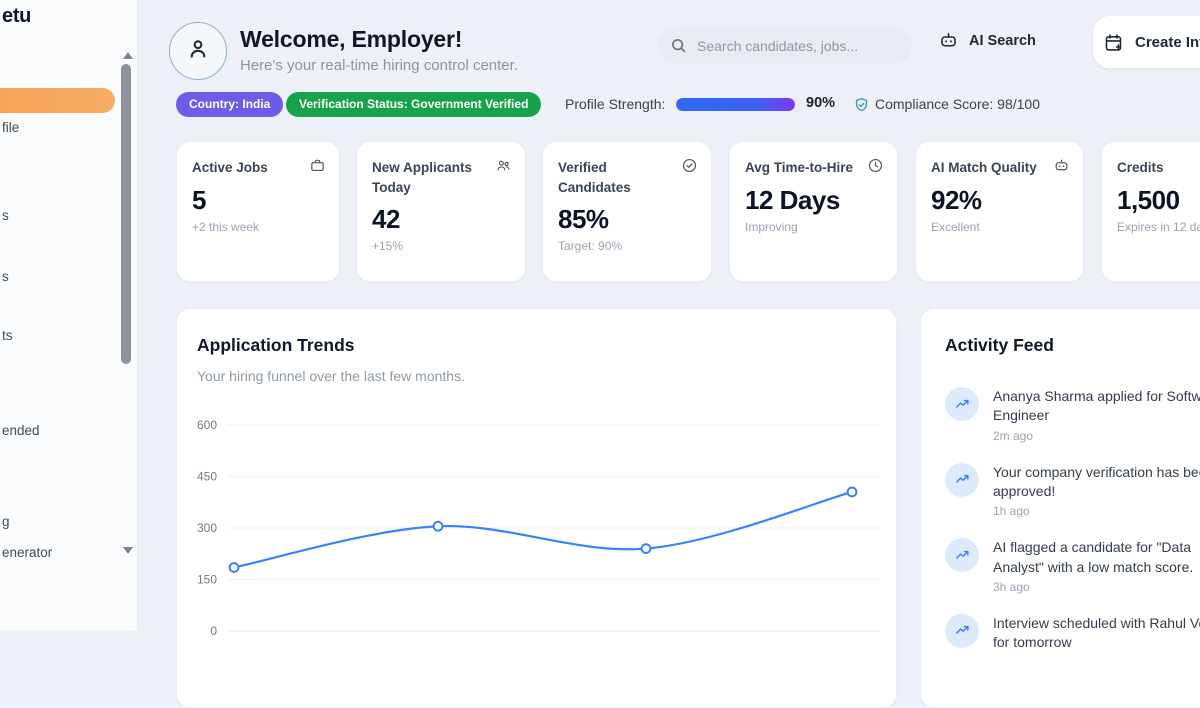 This screenshot has width=1200, height=708. What do you see at coordinates (128, 55) in the screenshot?
I see `scrollbar-up-arrow-icon` at bounding box center [128, 55].